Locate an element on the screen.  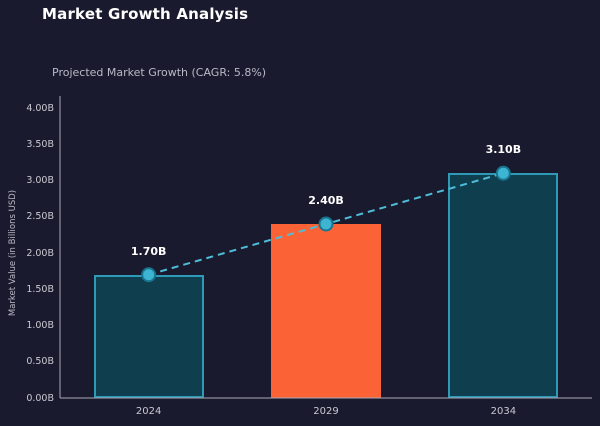
y-tick-label: 1.50B is located at coordinates (40, 289).